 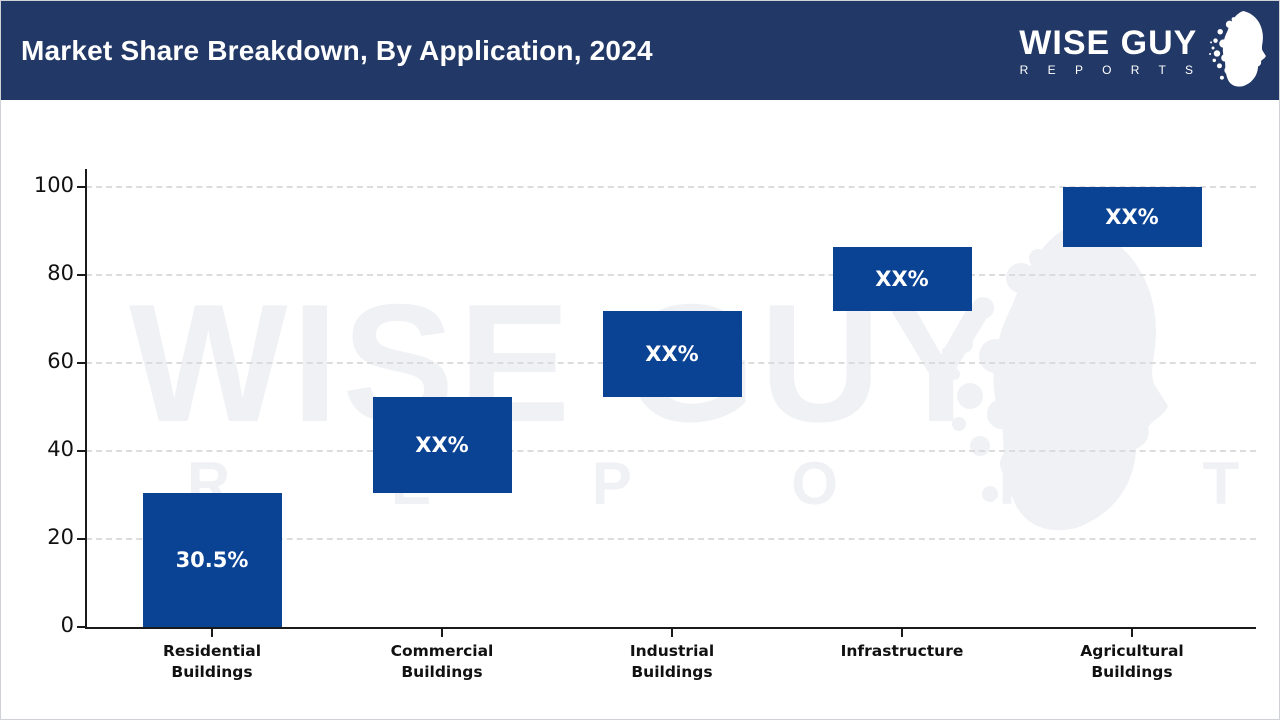 I want to click on ytick-label-60: 60, so click(x=60, y=361).